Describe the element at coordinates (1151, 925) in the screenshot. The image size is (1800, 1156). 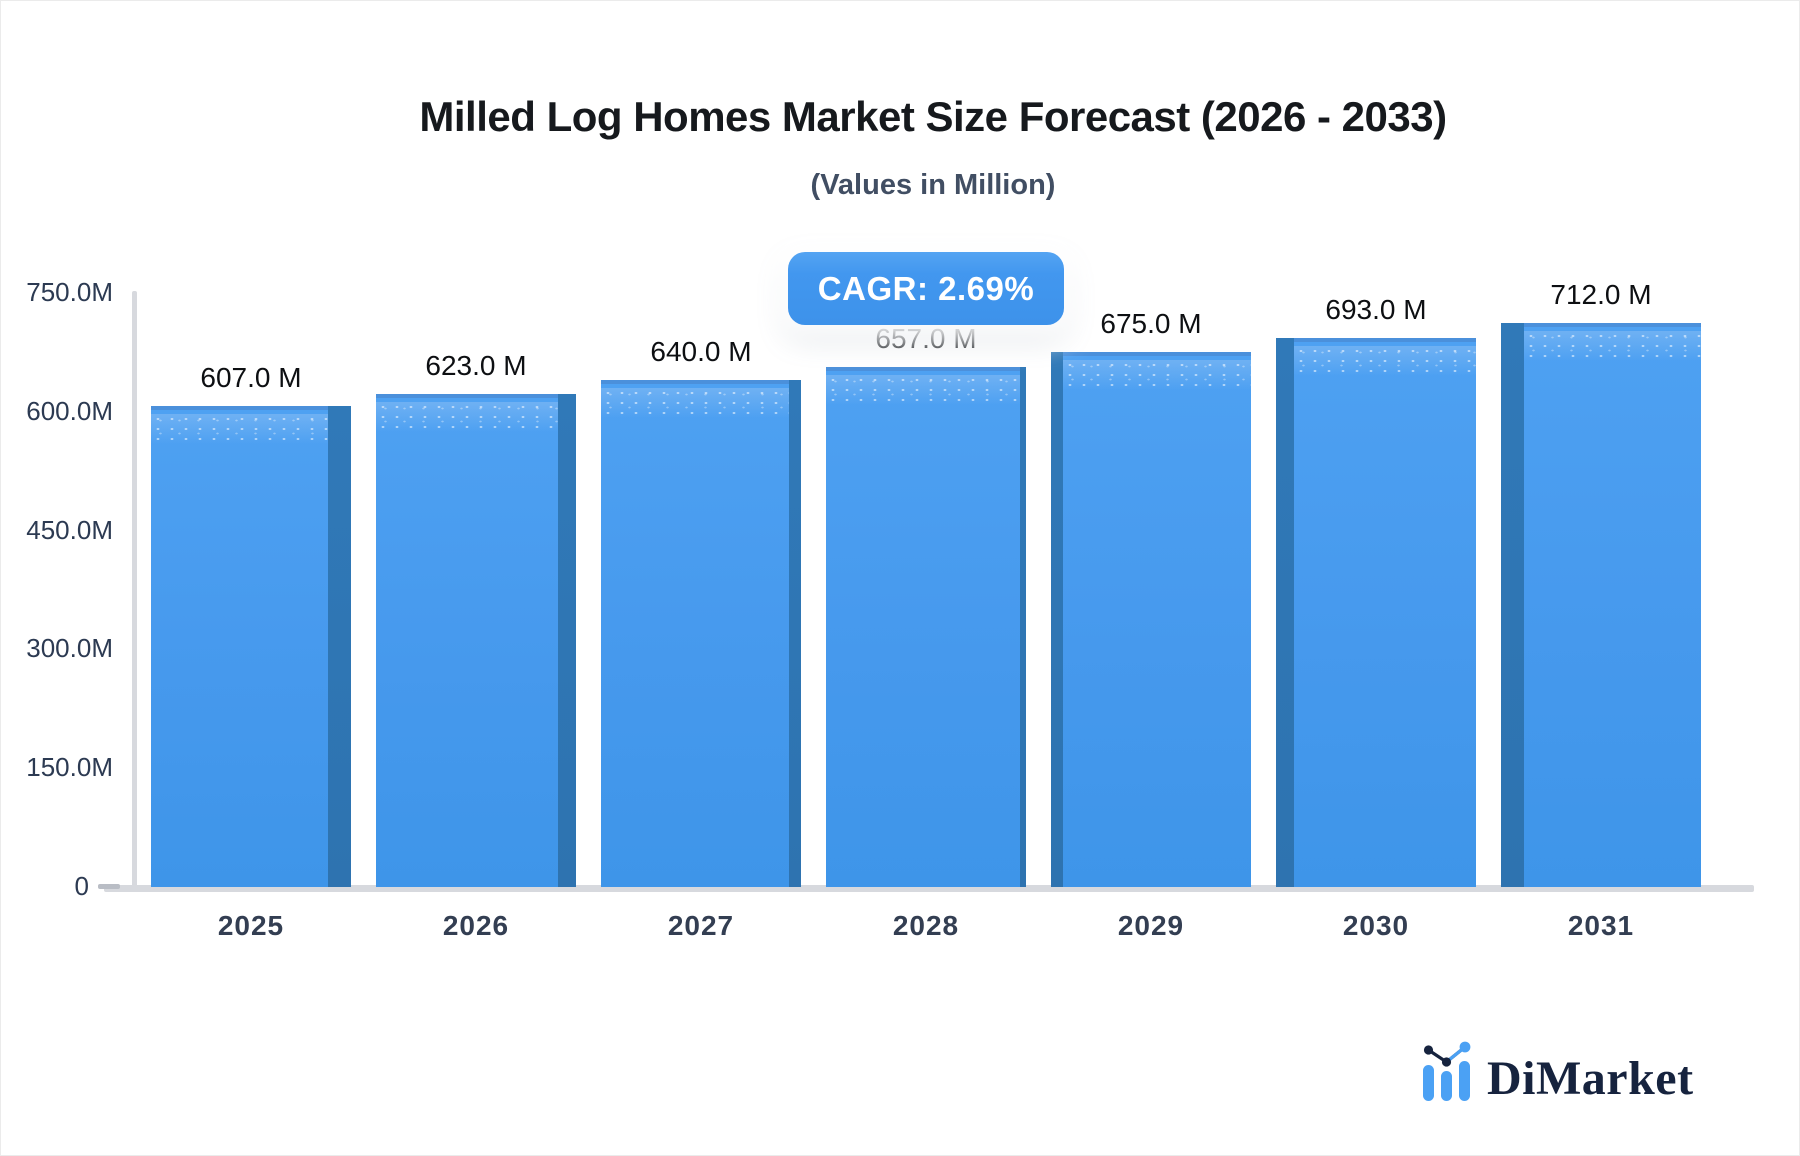
I see `x-tick-label: 2029` at that location.